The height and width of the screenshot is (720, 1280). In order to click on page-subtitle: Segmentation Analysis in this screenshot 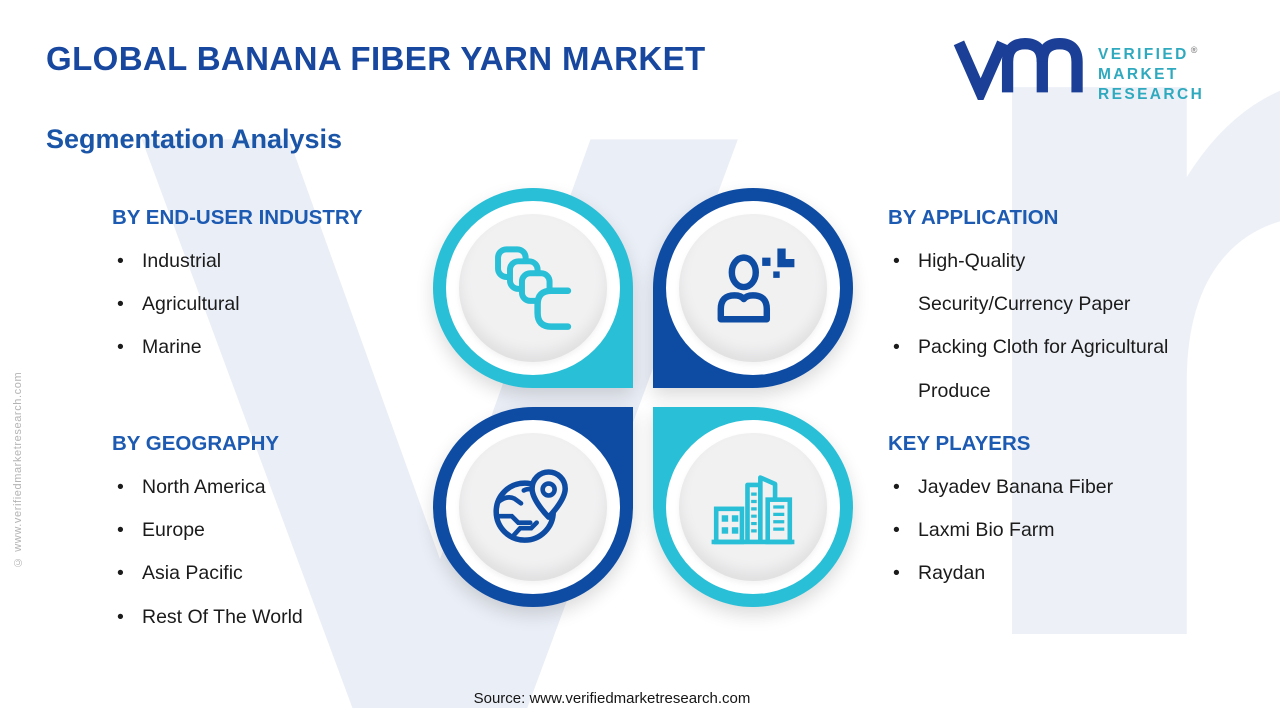, I will do `click(194, 139)`.